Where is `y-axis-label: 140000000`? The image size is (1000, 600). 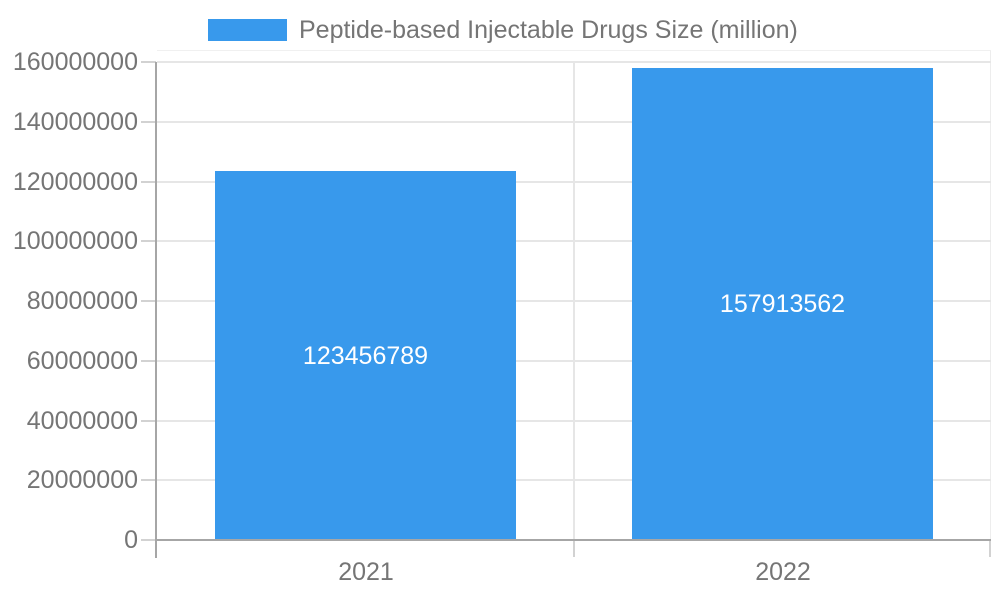 y-axis-label: 140000000 is located at coordinates (75, 121).